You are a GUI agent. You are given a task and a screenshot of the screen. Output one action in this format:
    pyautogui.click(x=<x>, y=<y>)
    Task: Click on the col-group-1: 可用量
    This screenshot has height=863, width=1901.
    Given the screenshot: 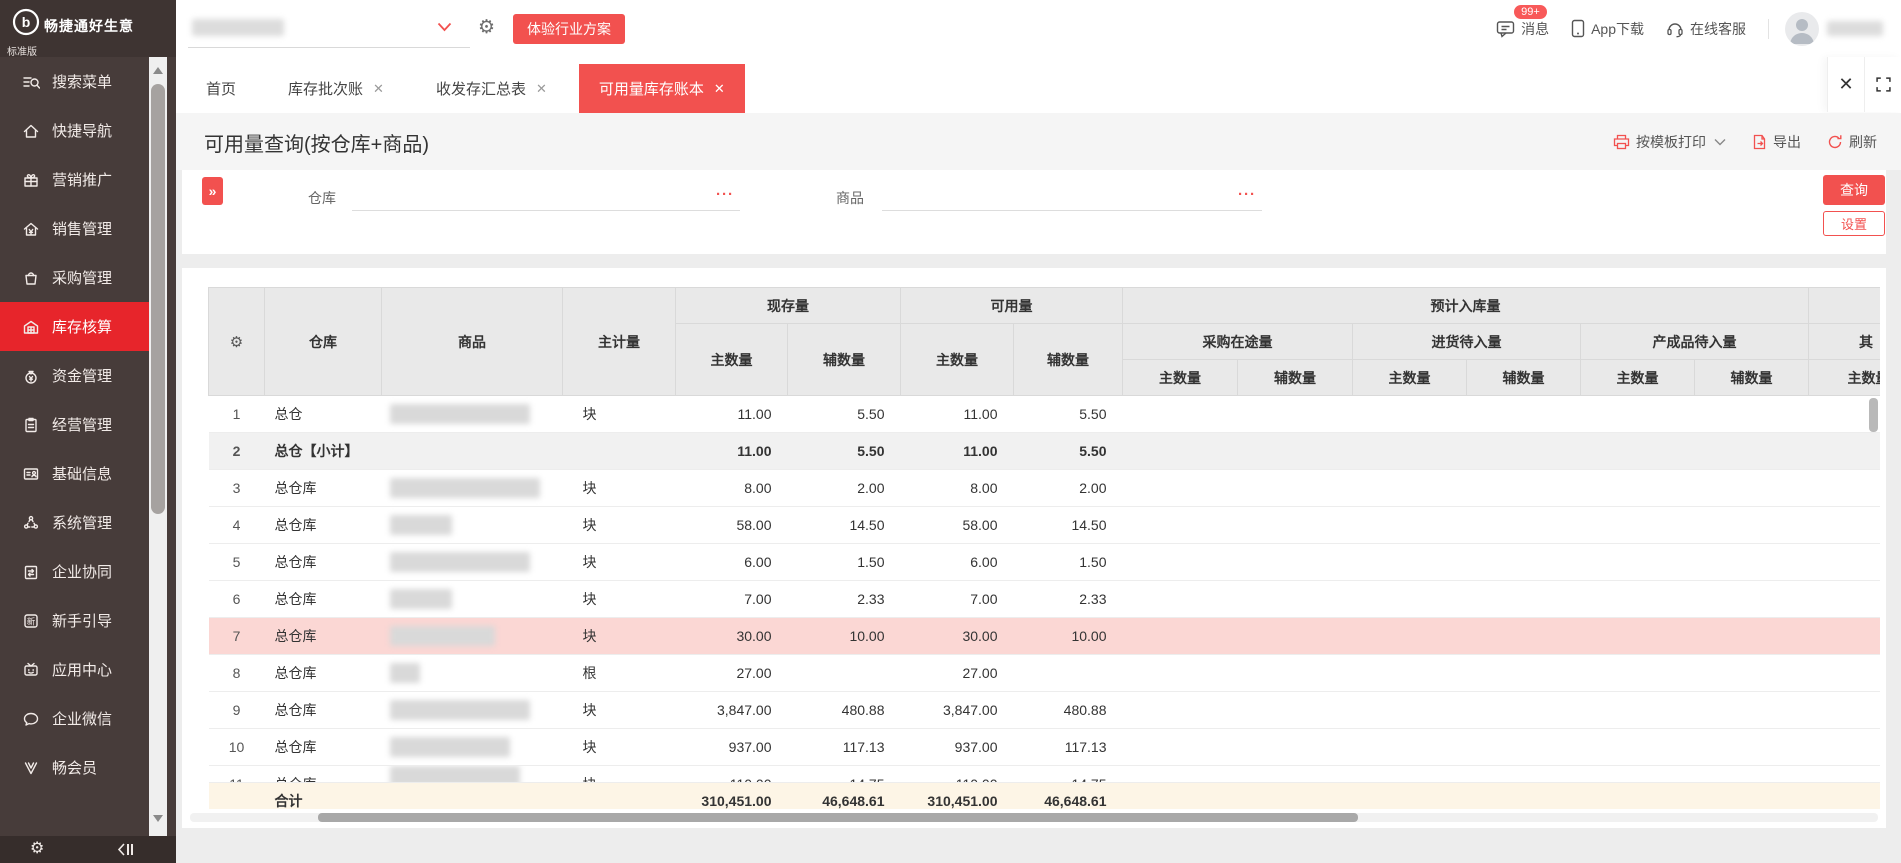 What is the action you would take?
    pyautogui.click(x=1011, y=305)
    